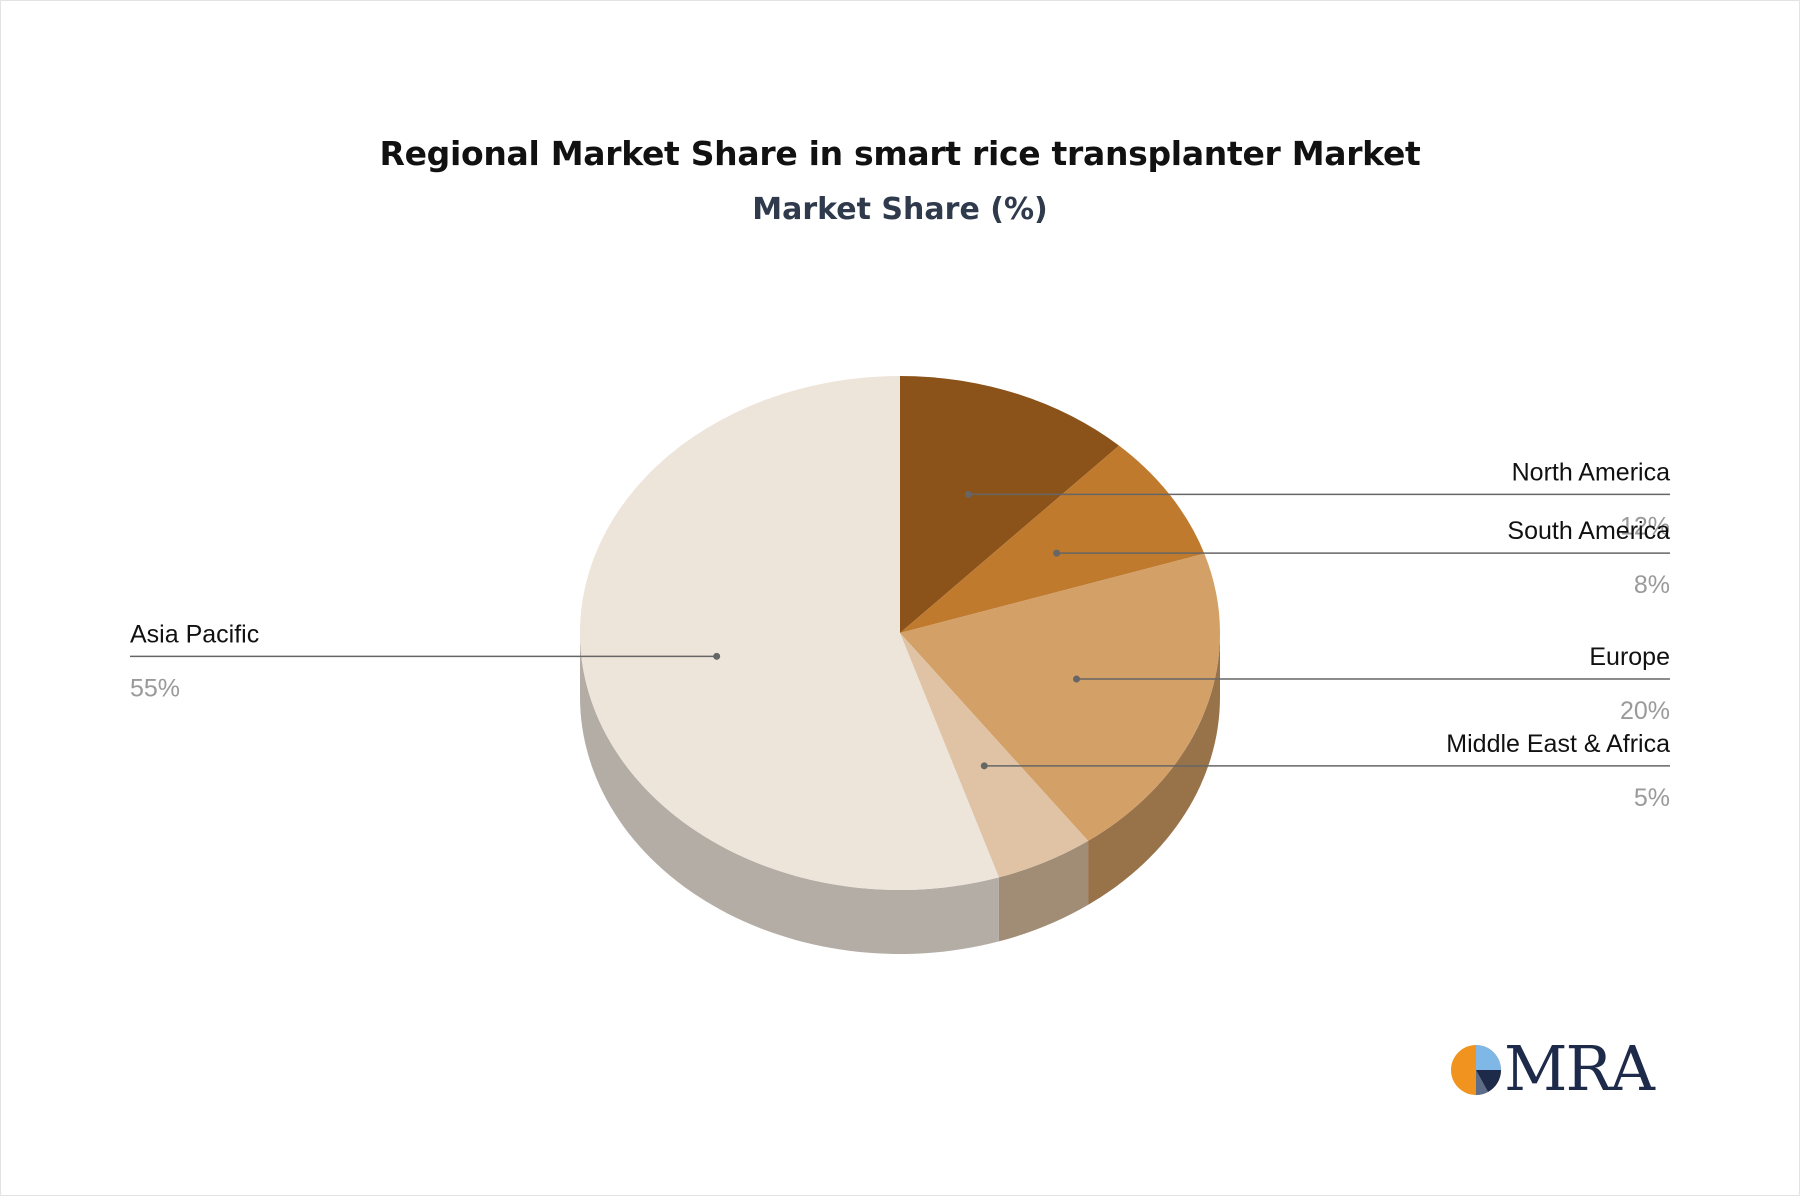 The width and height of the screenshot is (1800, 1196). I want to click on pie-slice-asia-pacific, so click(789, 633).